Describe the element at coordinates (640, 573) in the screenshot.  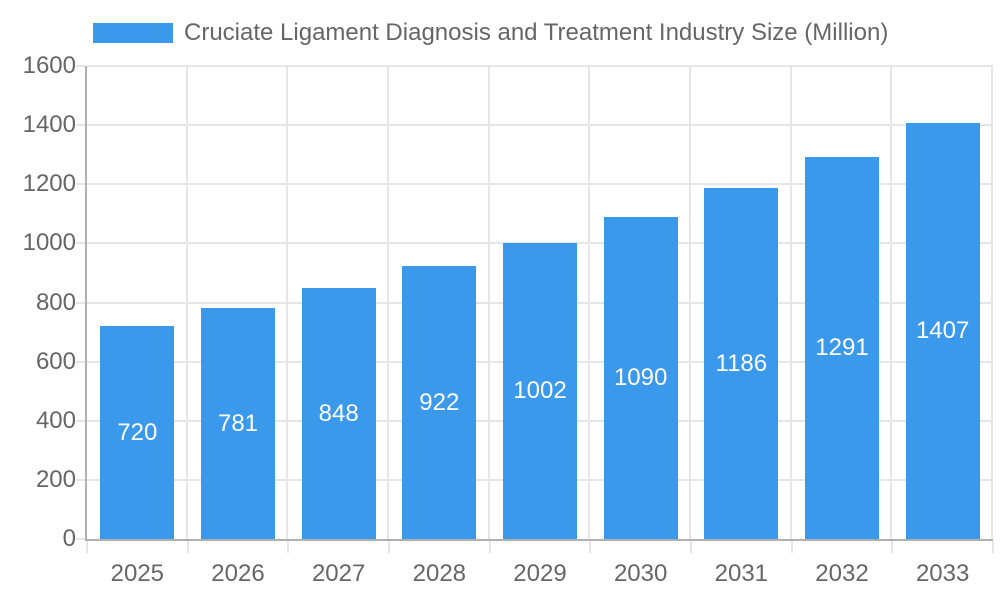
I see `x-axis-label: 2030` at that location.